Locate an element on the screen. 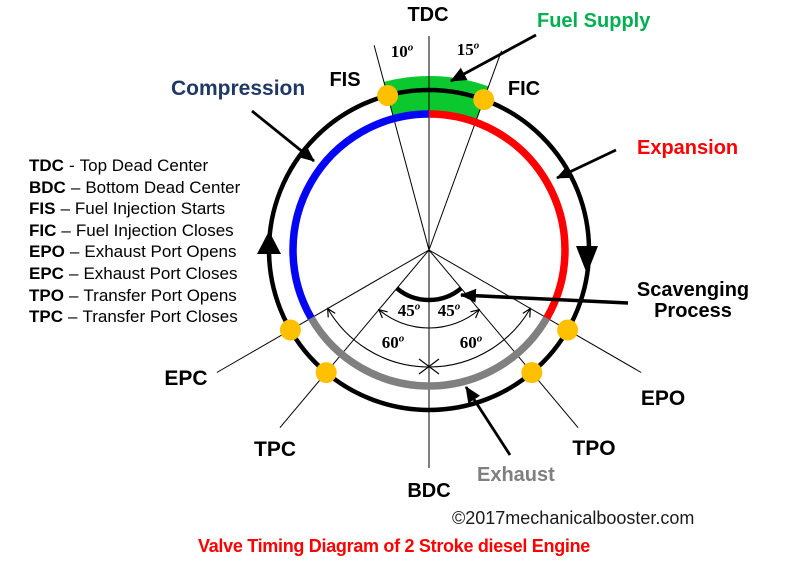  tpc-radial-line is located at coordinates (354, 339).